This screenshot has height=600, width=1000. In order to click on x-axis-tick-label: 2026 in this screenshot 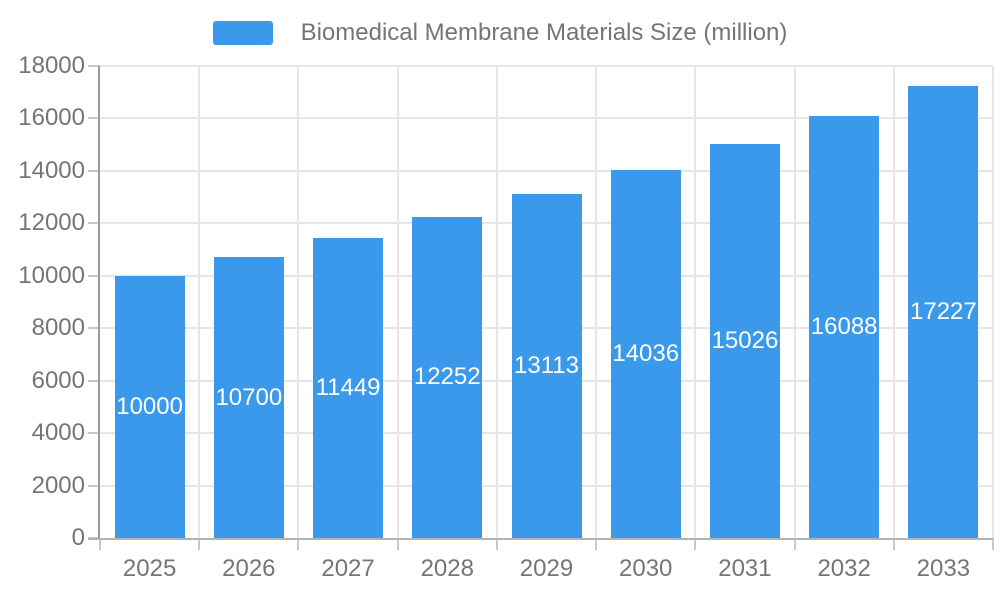, I will do `click(249, 568)`.